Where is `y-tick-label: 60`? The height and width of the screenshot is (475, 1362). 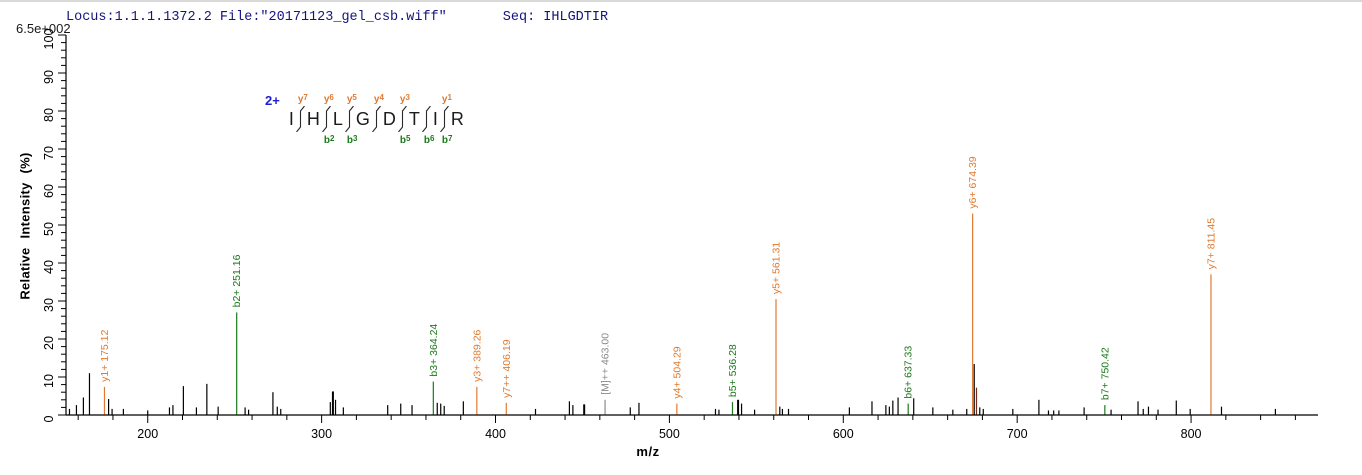
y-tick-label: 60 is located at coordinates (49, 191).